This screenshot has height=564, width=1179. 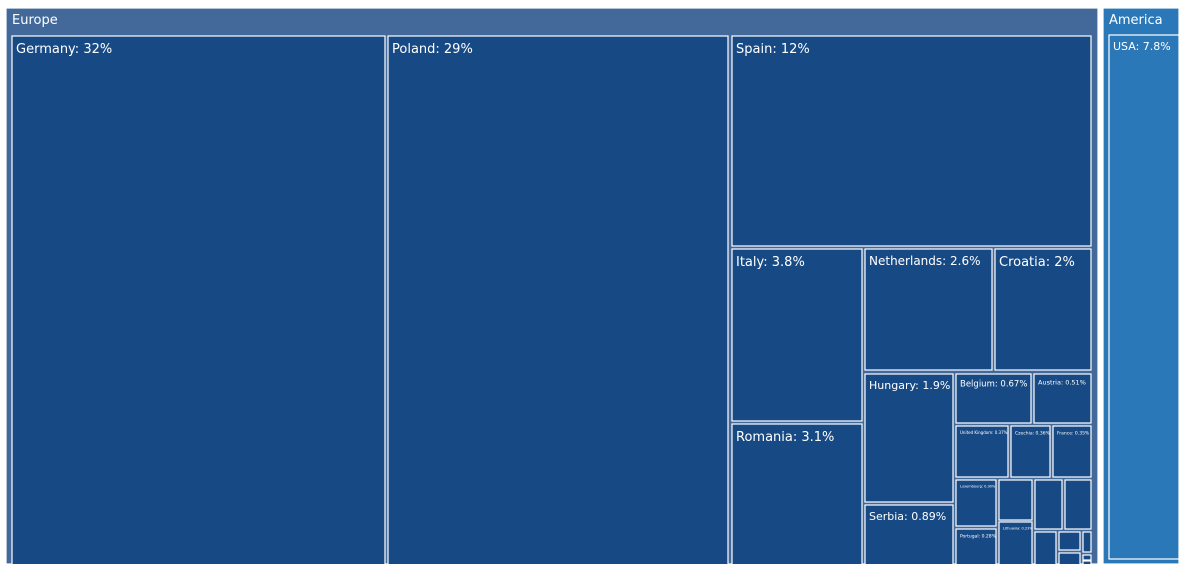 I want to click on tile-croatia, so click(x=1043, y=309).